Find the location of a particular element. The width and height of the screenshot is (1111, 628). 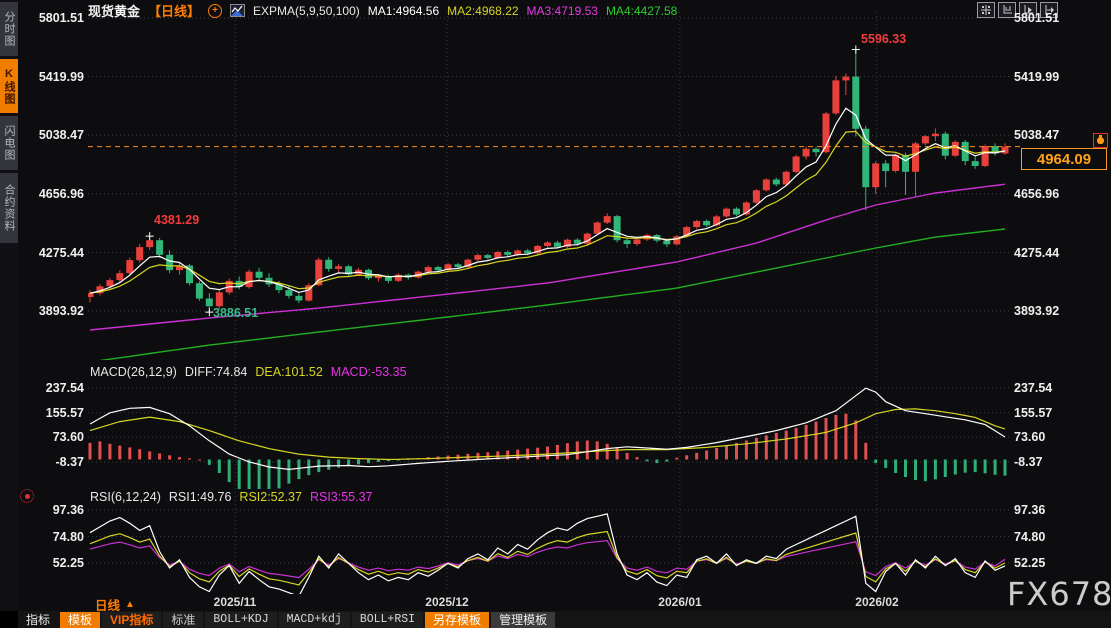

scale-axis-icon is located at coordinates (1028, 10).